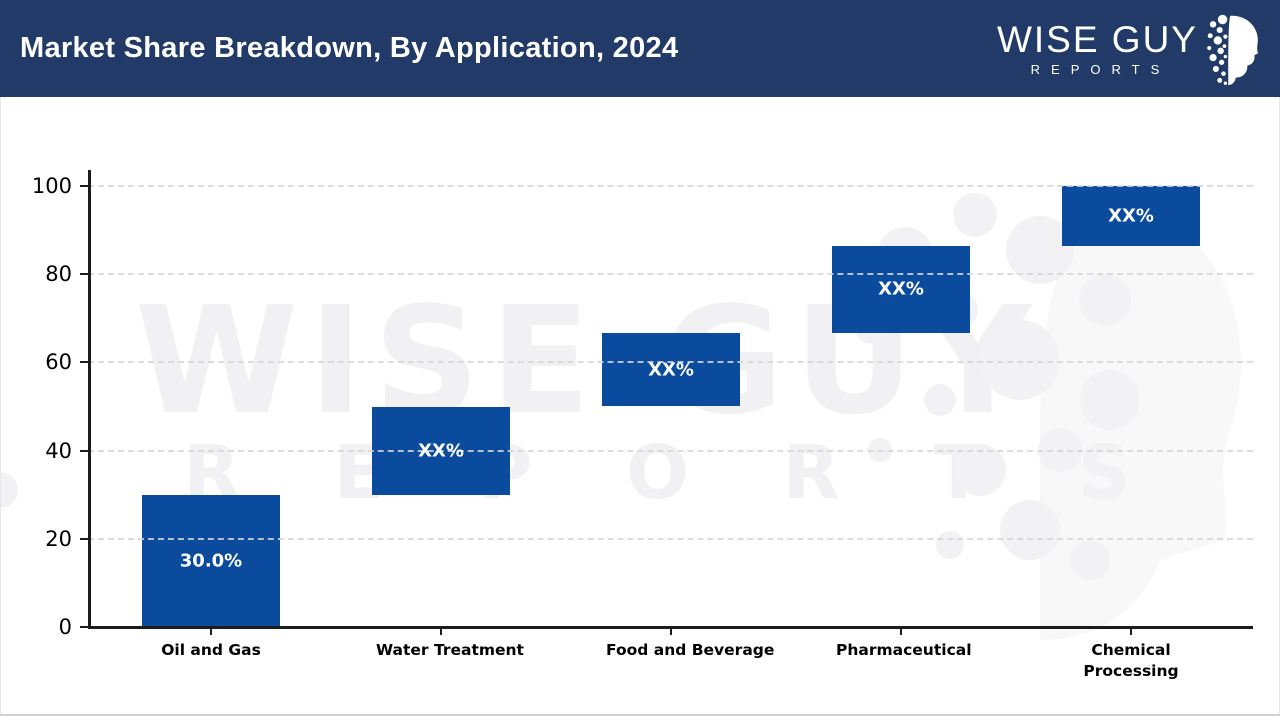 This screenshot has width=1280, height=720. Describe the element at coordinates (65, 627) in the screenshot. I see `y-tick-label-0: 0` at that location.